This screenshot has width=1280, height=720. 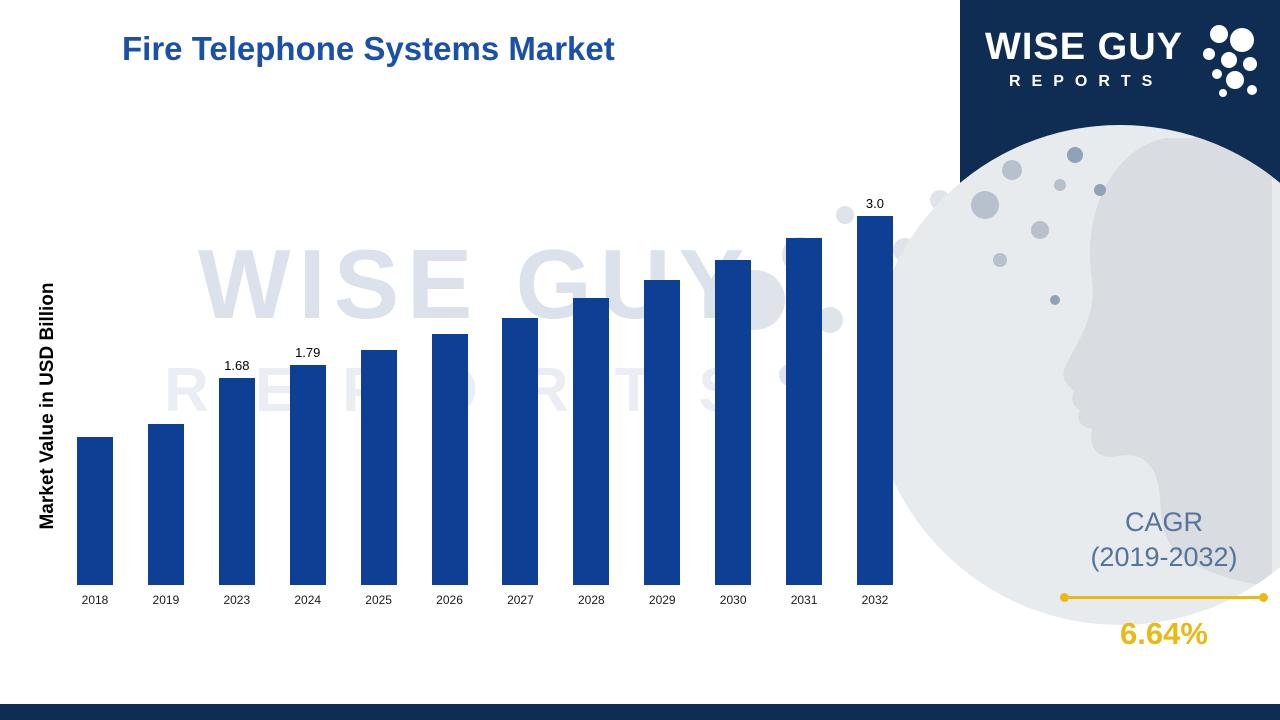 I want to click on bar-group: 2028, so click(x=591, y=442).